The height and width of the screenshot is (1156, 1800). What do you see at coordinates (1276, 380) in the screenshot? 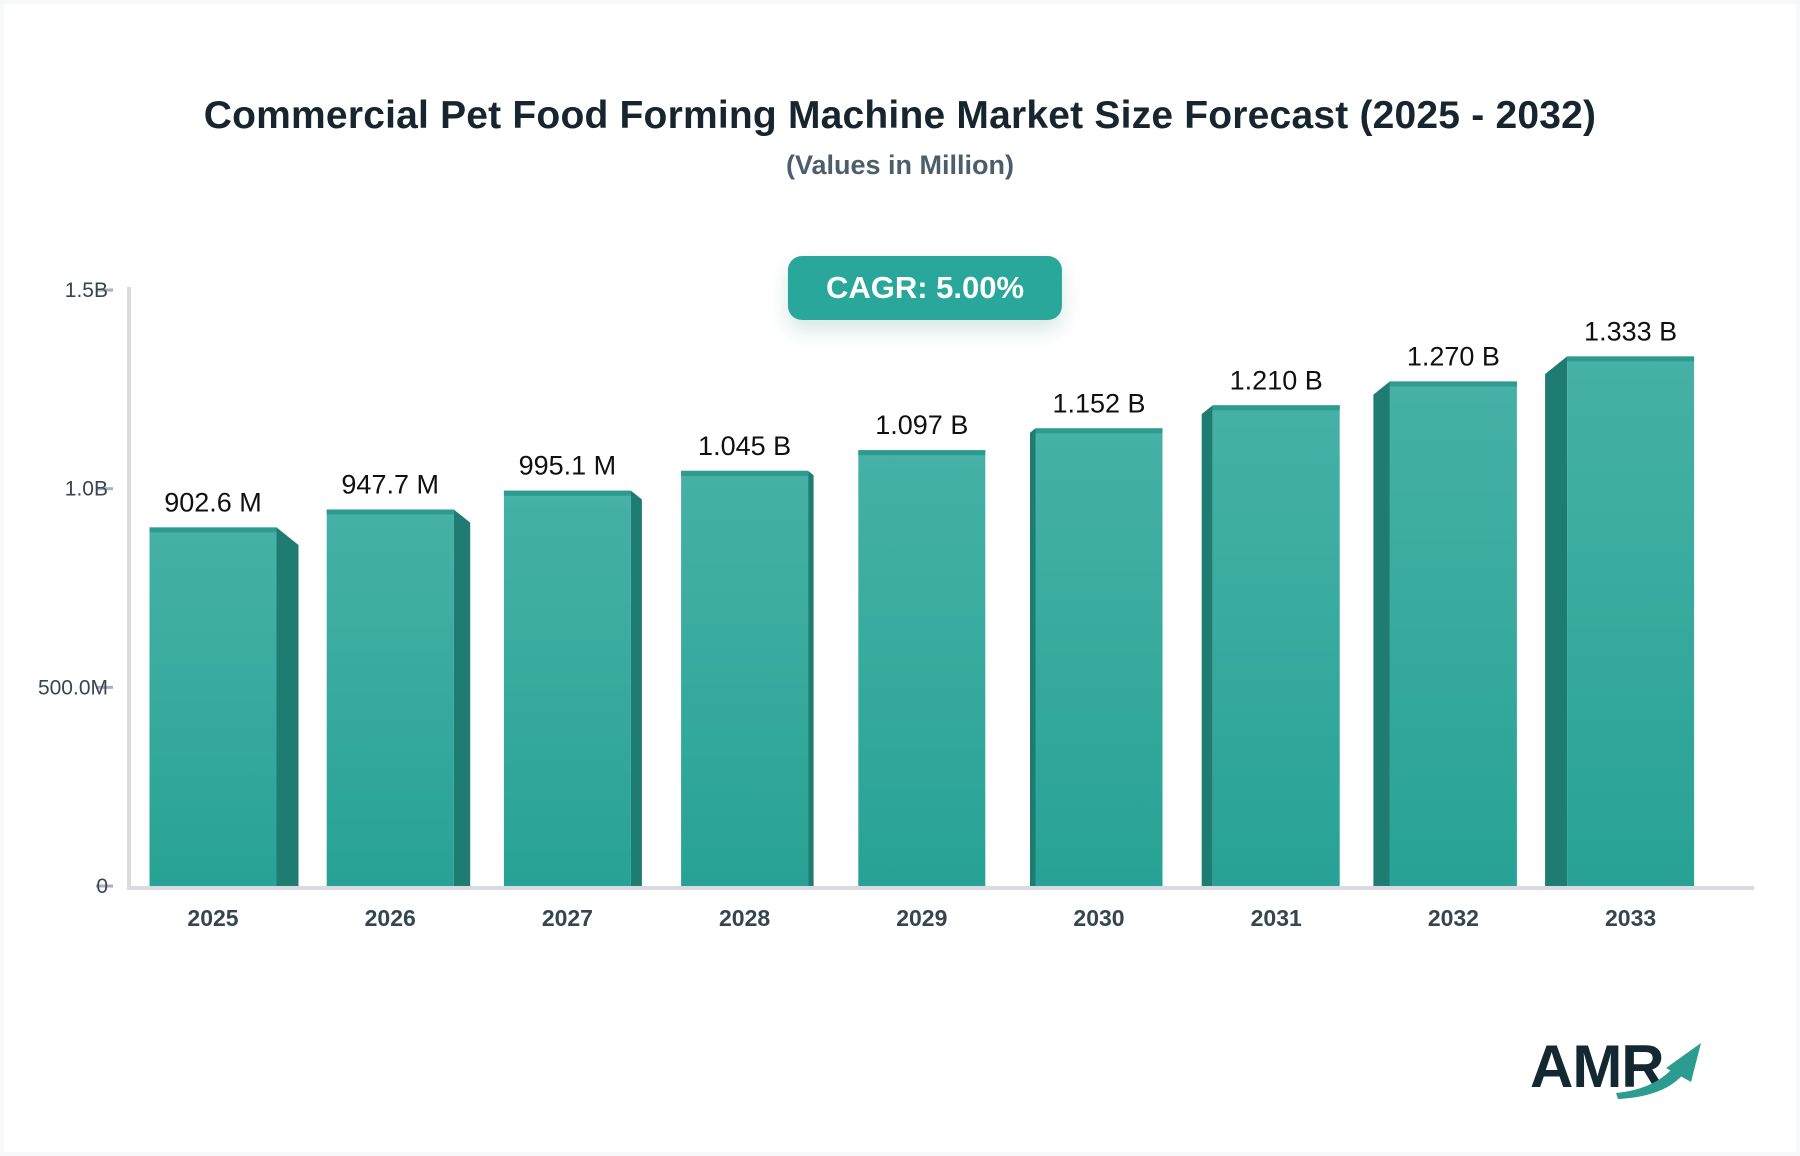
I see `bar-value-label: 1.210 B` at bounding box center [1276, 380].